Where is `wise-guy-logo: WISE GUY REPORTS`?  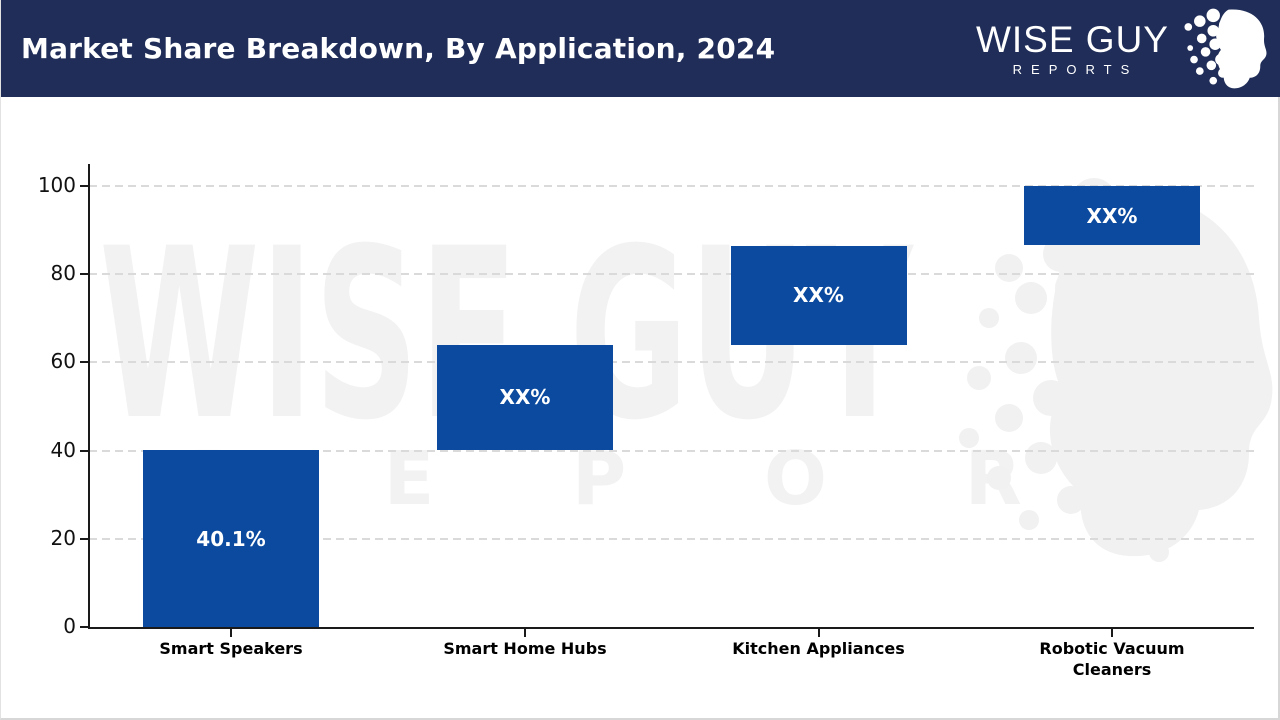 wise-guy-logo: WISE GUY REPORTS is located at coordinates (1121, 49).